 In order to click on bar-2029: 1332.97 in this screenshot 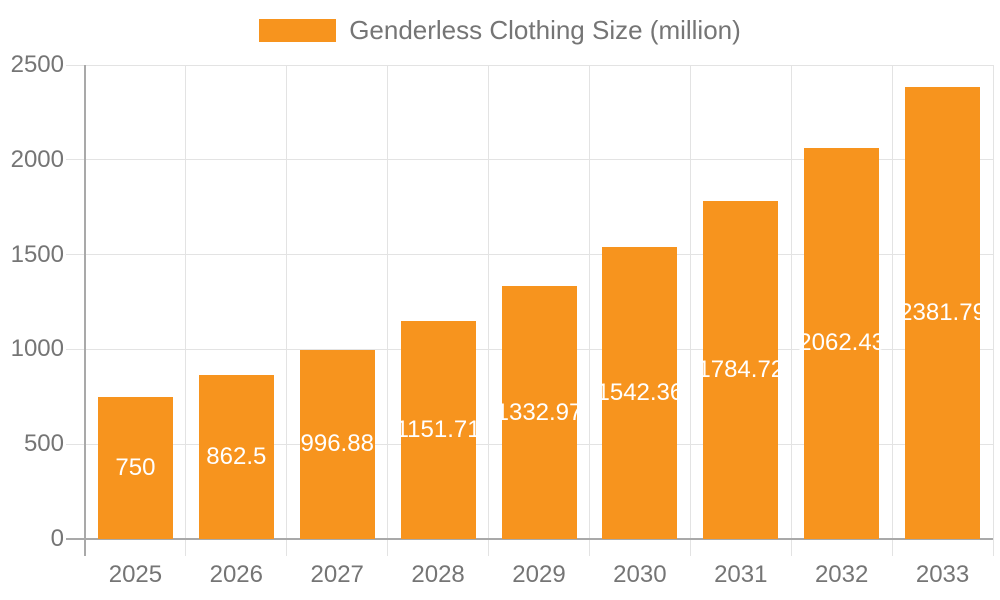, I will do `click(539, 412)`.